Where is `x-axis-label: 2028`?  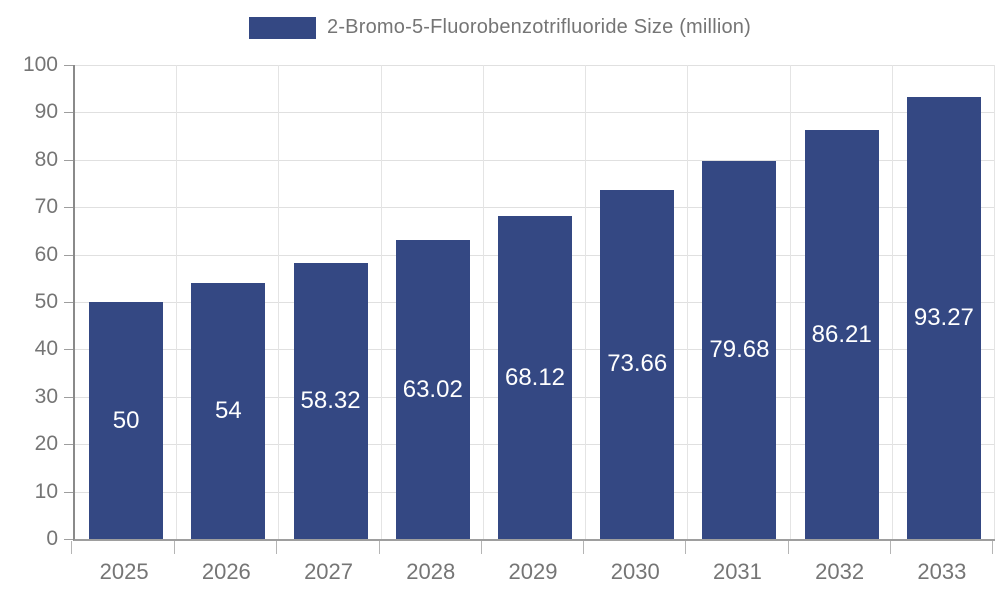
x-axis-label: 2028 is located at coordinates (431, 571).